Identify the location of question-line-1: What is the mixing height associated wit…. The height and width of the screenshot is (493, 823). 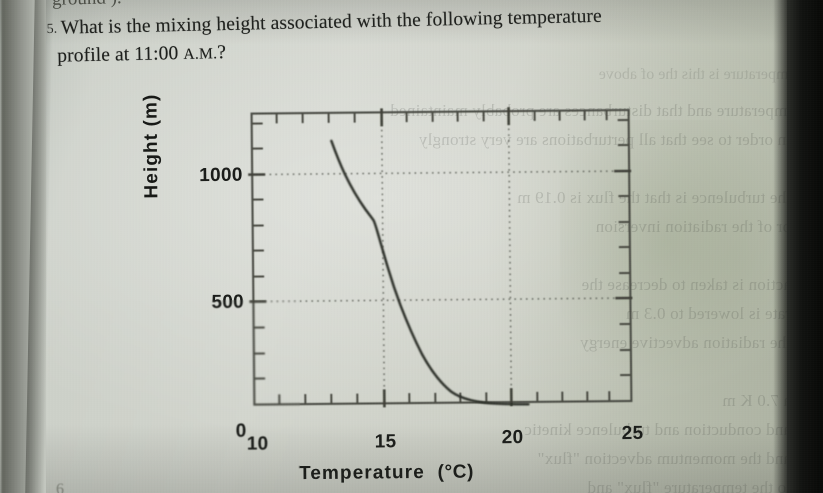
(331, 22).